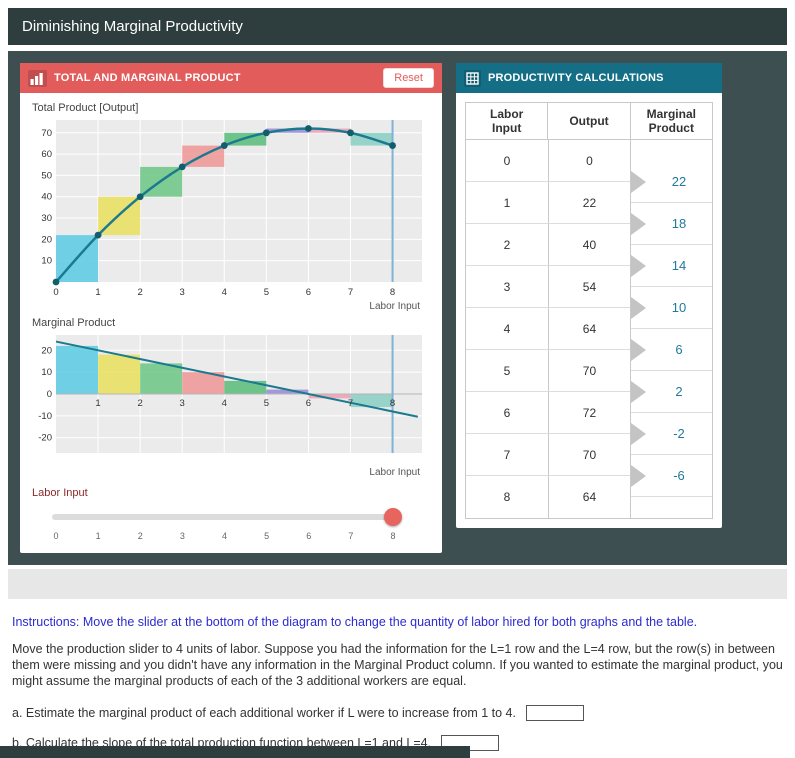  I want to click on slider-tick-7: 7, so click(351, 536).